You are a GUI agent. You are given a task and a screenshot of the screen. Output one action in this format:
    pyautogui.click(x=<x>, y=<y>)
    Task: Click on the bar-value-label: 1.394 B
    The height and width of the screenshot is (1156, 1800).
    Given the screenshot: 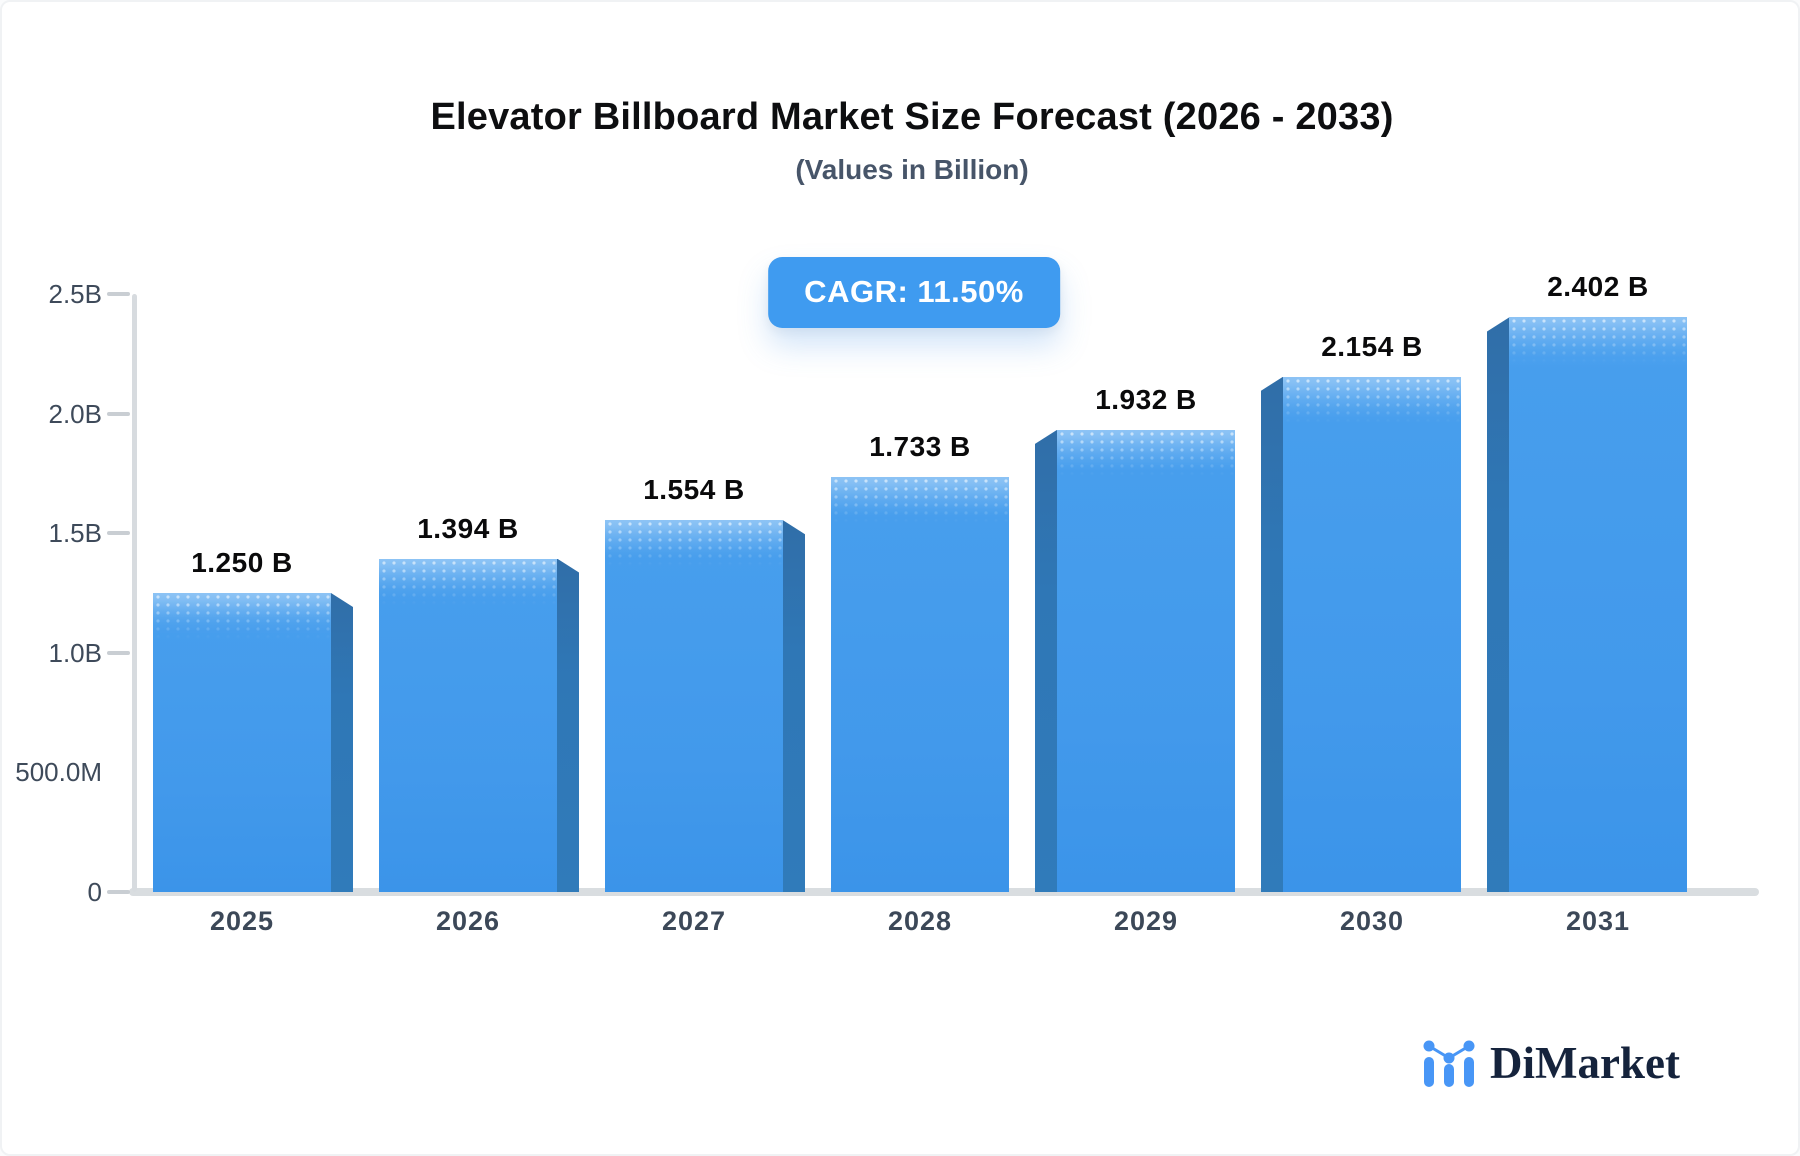 What is the action you would take?
    pyautogui.click(x=468, y=528)
    